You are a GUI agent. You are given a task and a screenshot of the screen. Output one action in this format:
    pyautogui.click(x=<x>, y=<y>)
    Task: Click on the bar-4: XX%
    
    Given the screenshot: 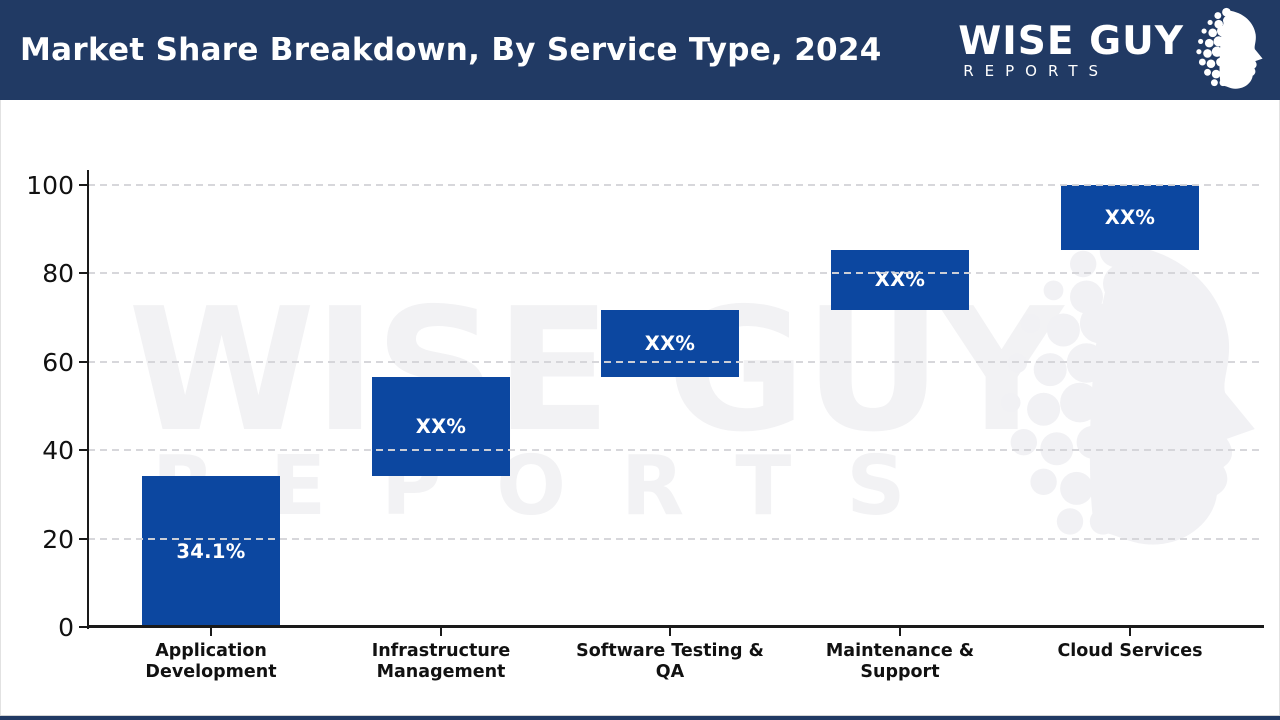 What is the action you would take?
    pyautogui.click(x=900, y=279)
    